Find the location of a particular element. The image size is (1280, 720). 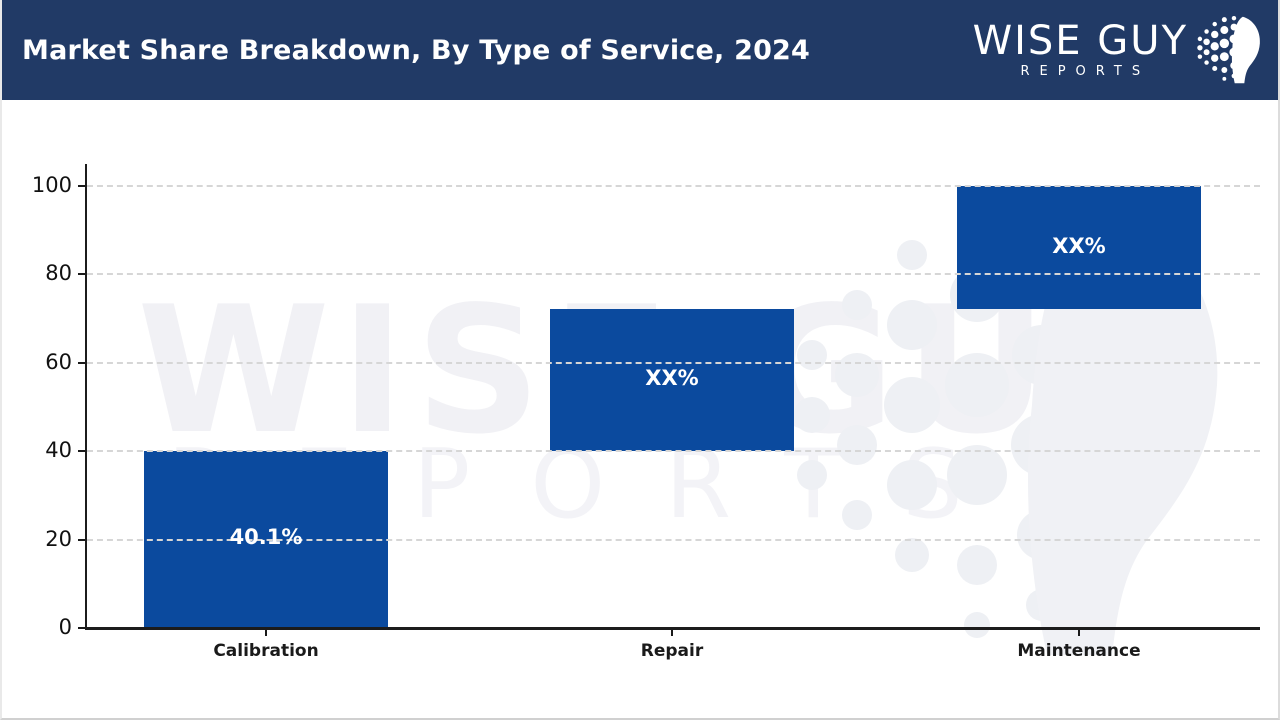

x-category-label: Repair is located at coordinates (672, 651).